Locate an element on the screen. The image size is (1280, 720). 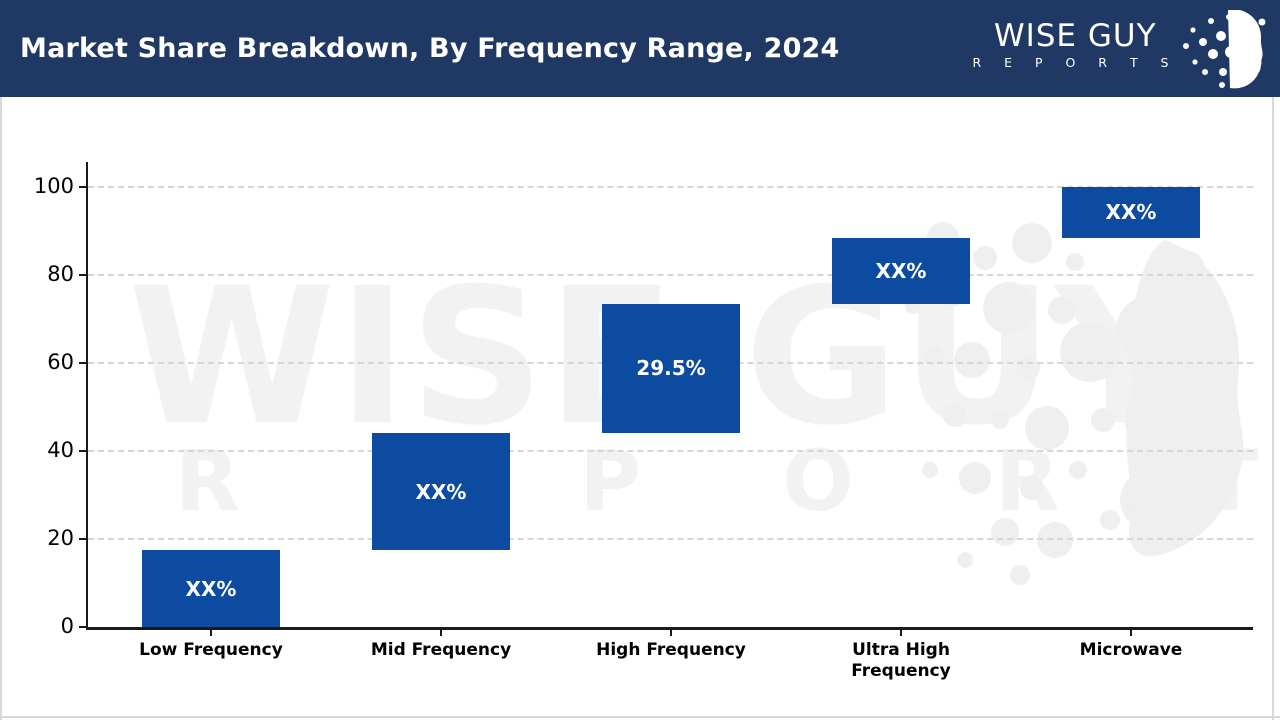
x-axis-spine is located at coordinates (669, 628).